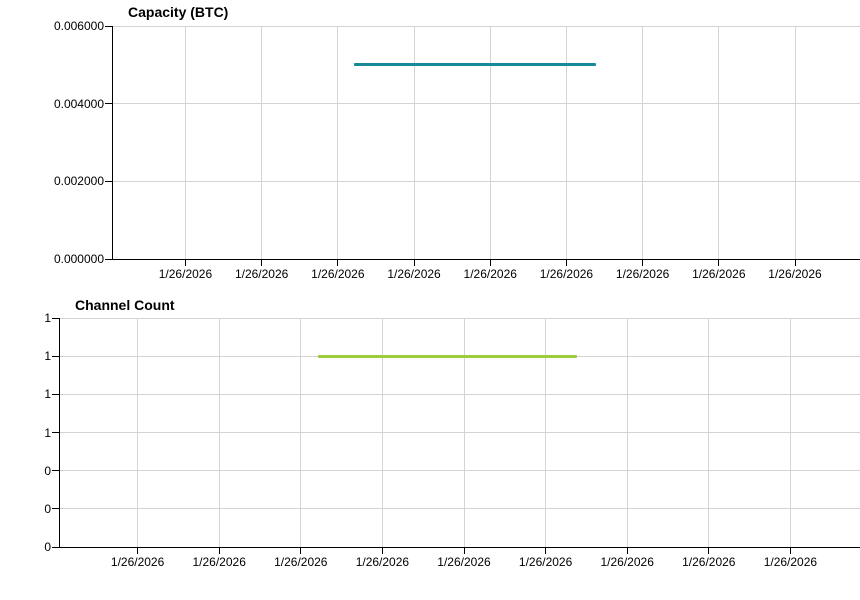  What do you see at coordinates (78, 259) in the screenshot?
I see `y-tick-label: 0.000000` at bounding box center [78, 259].